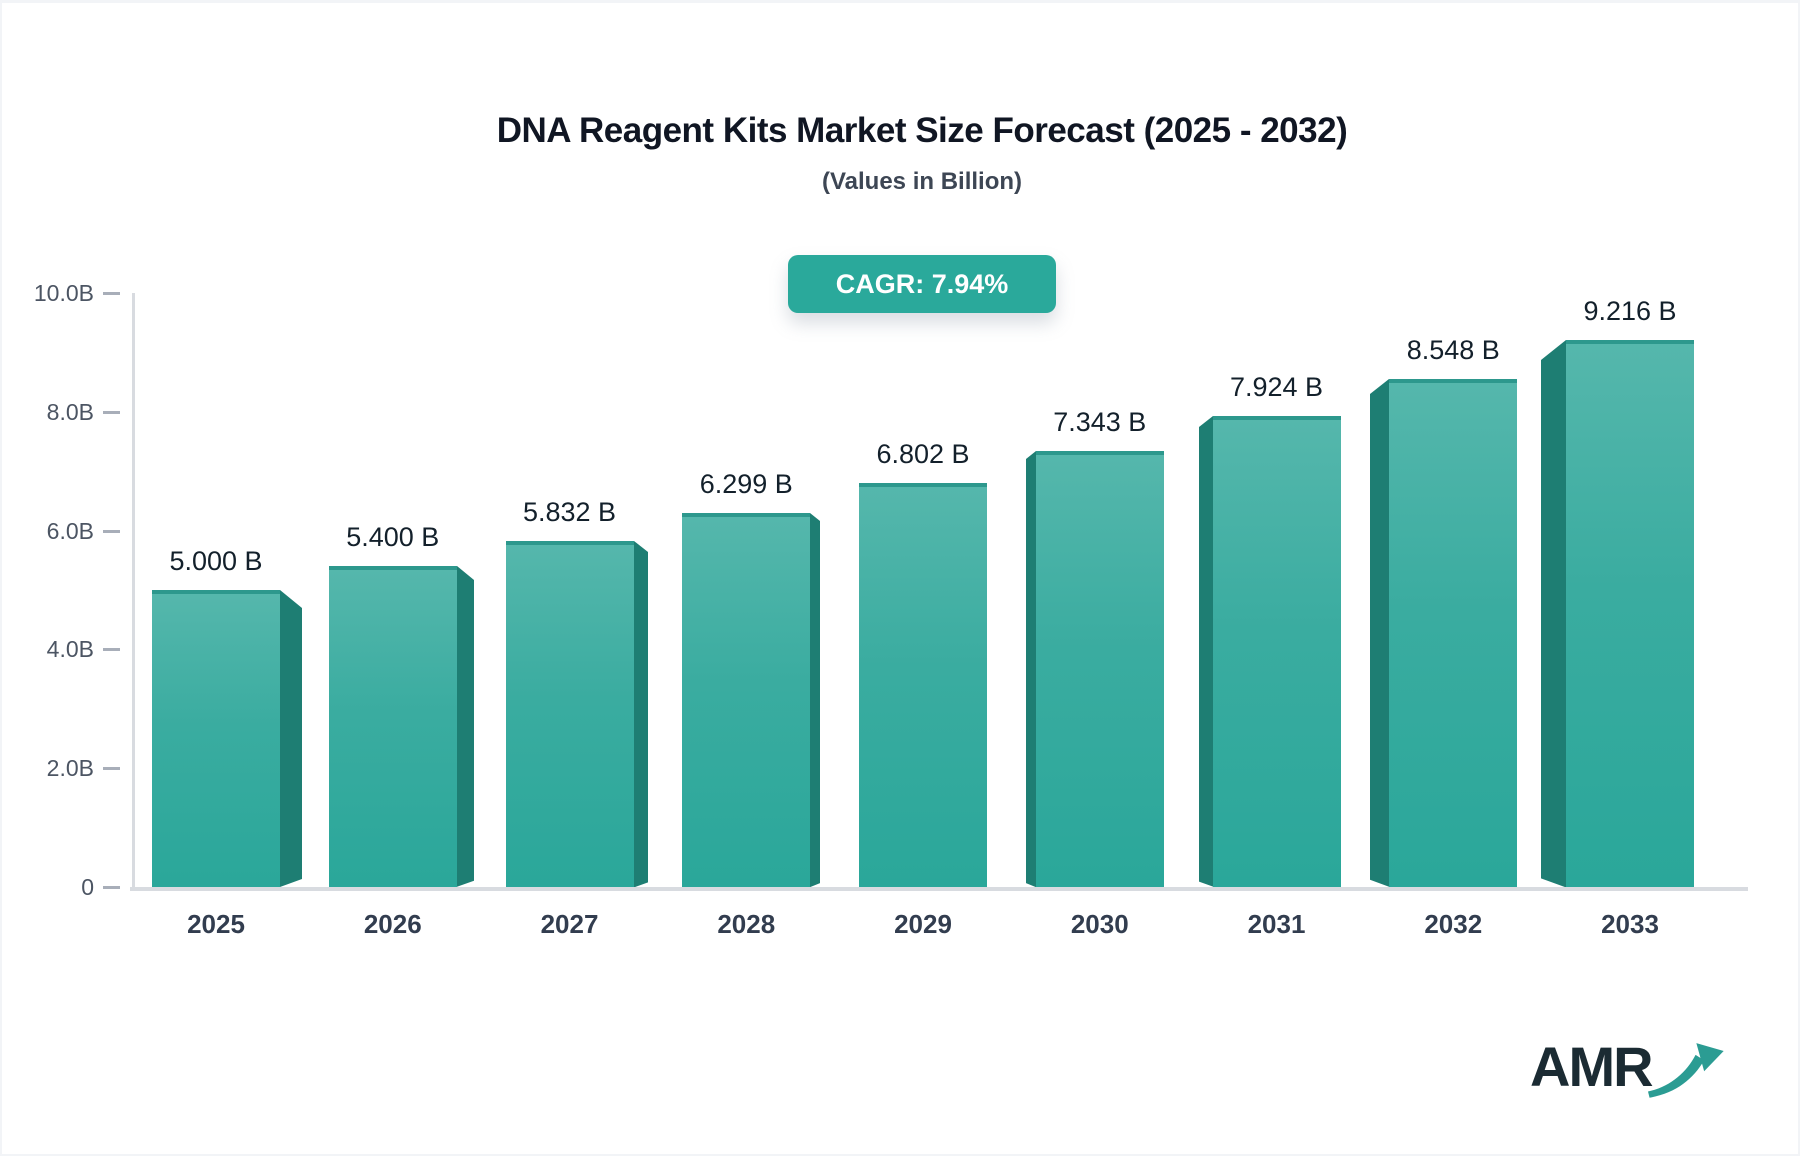 The height and width of the screenshot is (1156, 1800). What do you see at coordinates (746, 924) in the screenshot?
I see `x-tick-label-2028: 2028` at bounding box center [746, 924].